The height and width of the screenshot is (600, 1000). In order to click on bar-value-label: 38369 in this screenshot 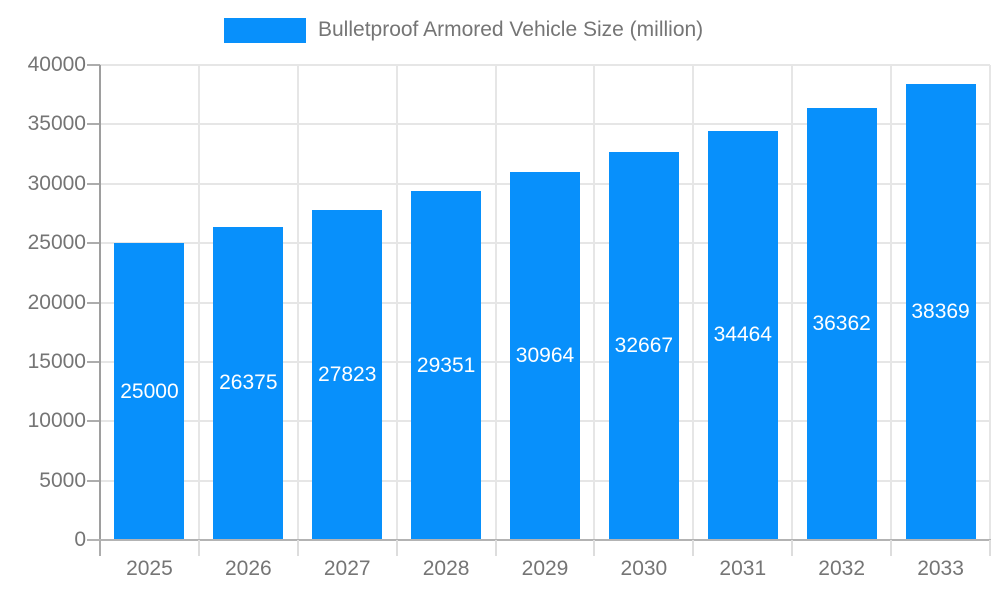, I will do `click(940, 312)`.